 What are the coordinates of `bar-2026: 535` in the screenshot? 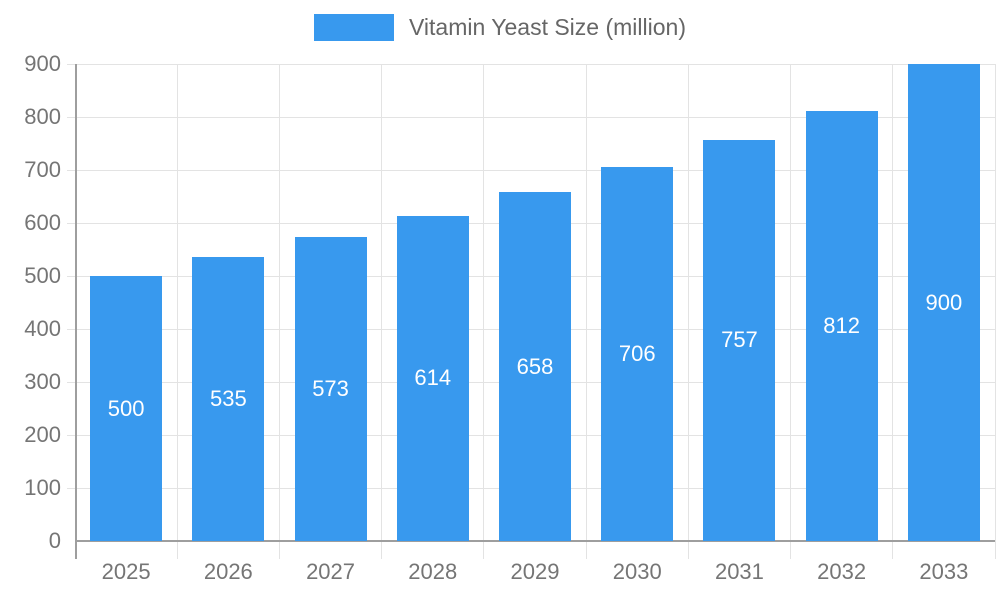 It's located at (228, 399).